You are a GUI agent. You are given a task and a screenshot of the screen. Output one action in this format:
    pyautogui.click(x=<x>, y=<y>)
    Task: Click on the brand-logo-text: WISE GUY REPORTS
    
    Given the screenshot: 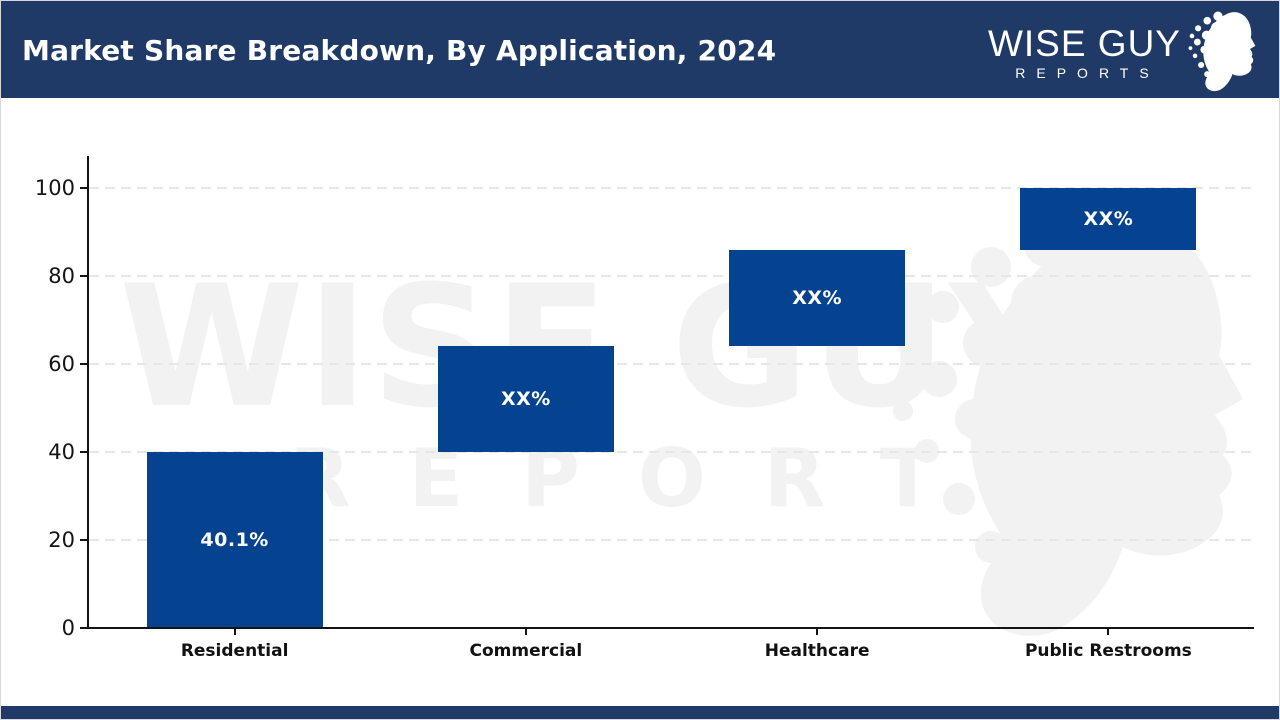 What is the action you would take?
    pyautogui.click(x=1084, y=52)
    